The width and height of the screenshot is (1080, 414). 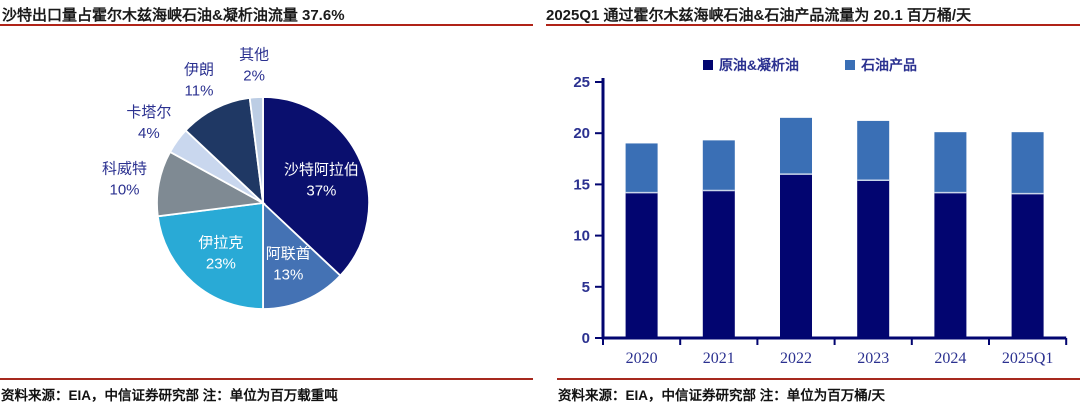 I want to click on pie-label-沙特阿拉伯: 沙特阿拉伯 37%, so click(x=321, y=181).